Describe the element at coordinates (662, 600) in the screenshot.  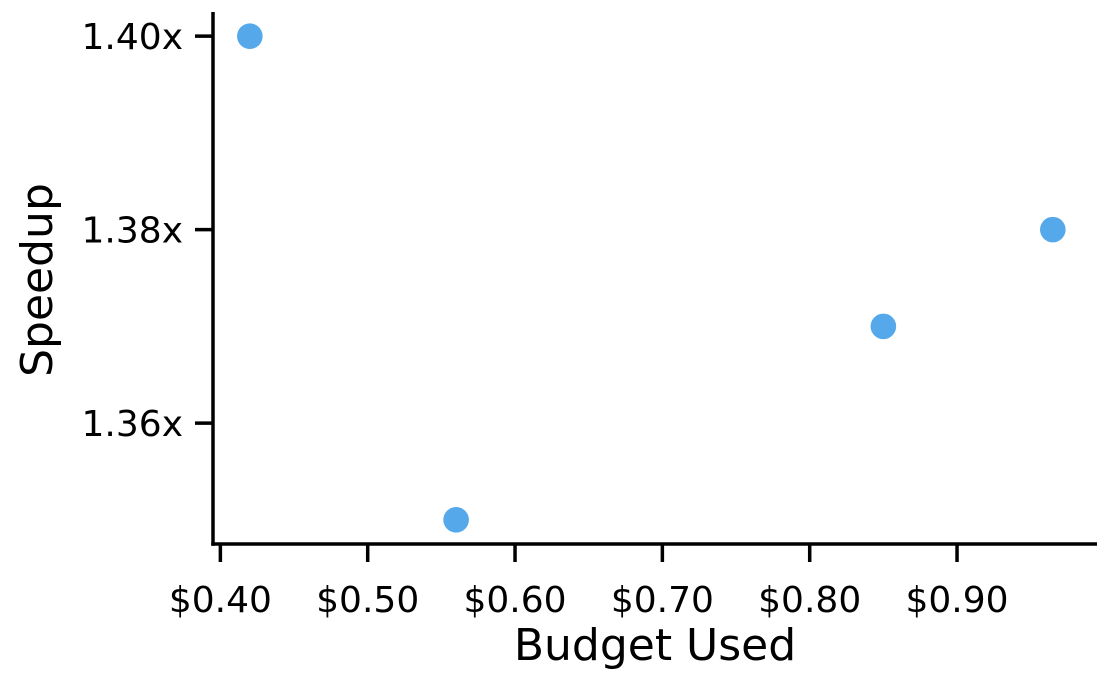
I see `x-tick-label: $0.70` at that location.